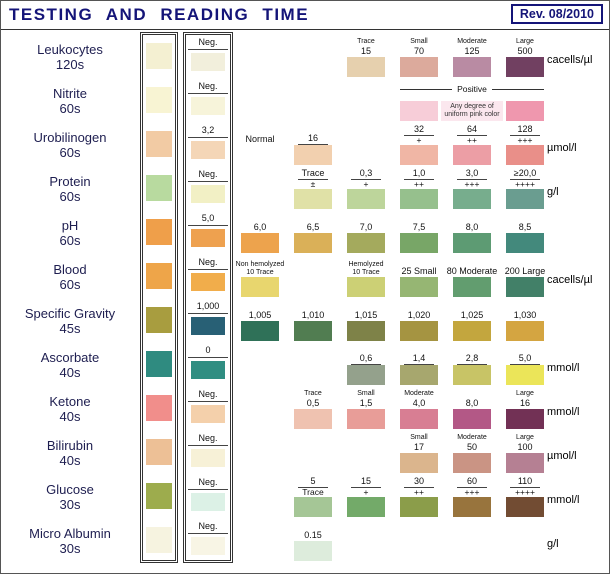 The image size is (610, 574). What do you see at coordinates (159, 56) in the screenshot?
I see `strip-pad-leukocytes` at bounding box center [159, 56].